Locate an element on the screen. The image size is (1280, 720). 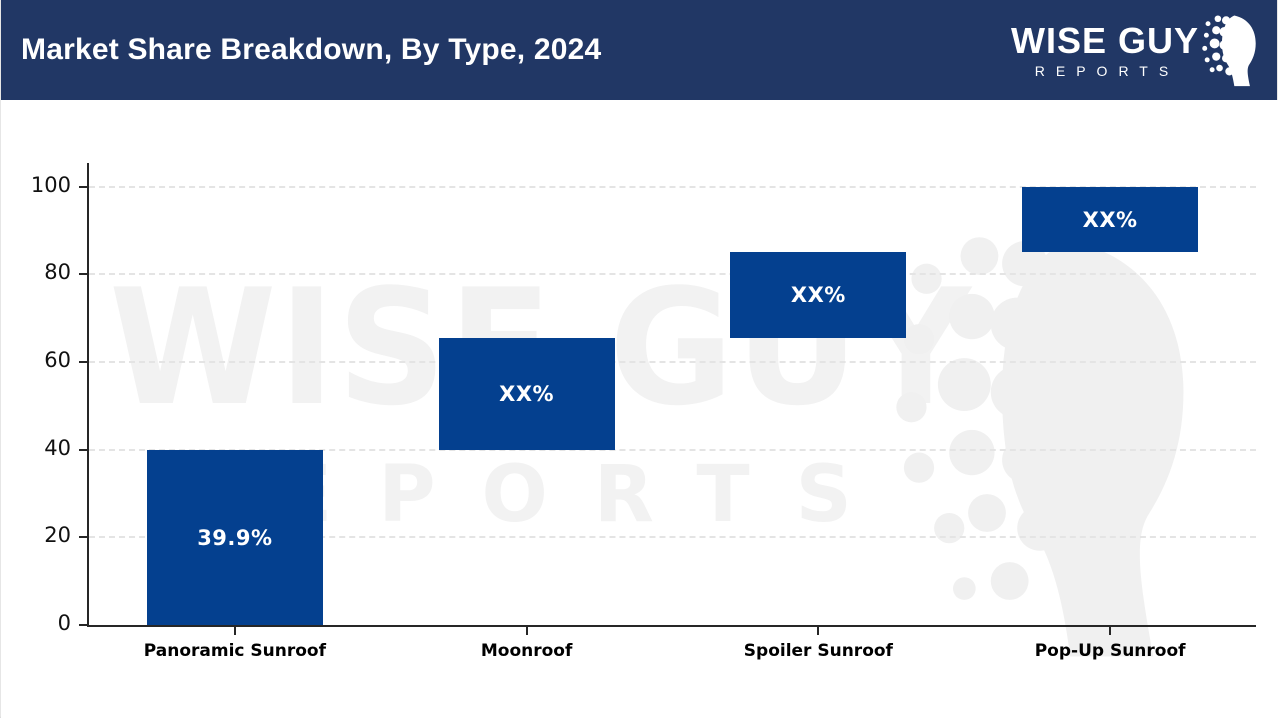
logo-wordmark: WISE GUY REPORTS is located at coordinates (1104, 49).